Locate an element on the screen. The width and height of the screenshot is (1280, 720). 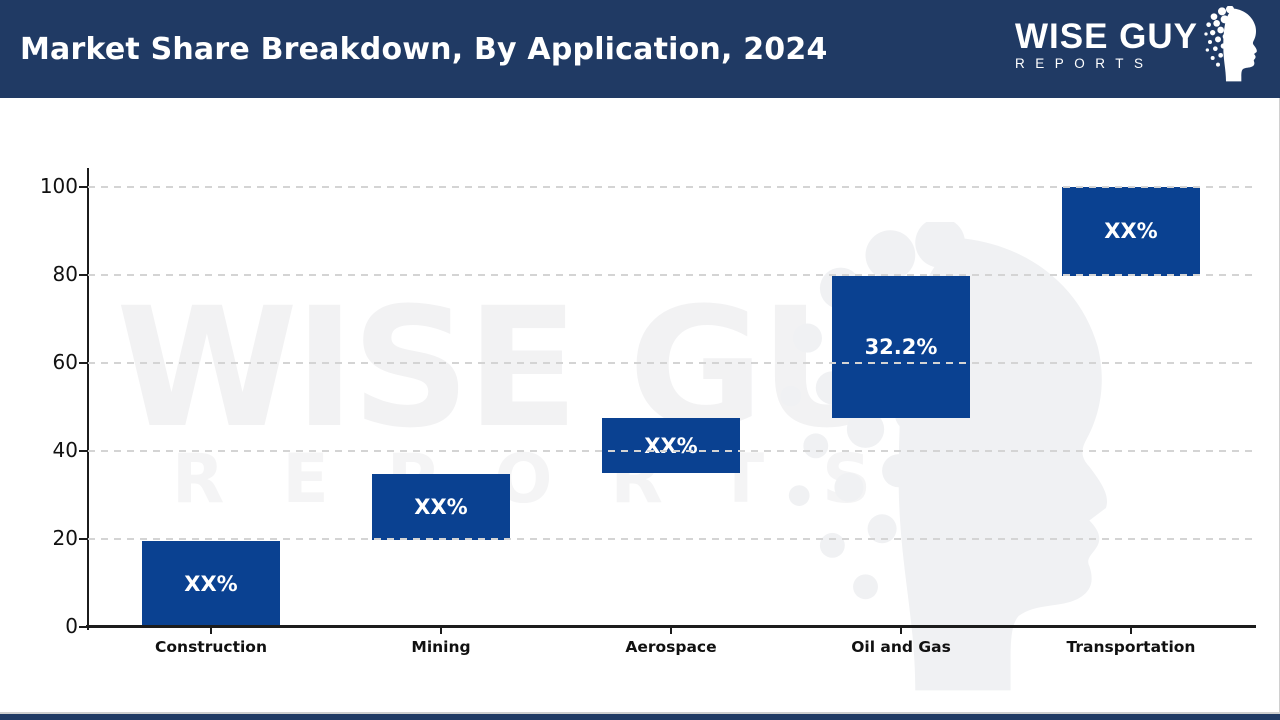
bar-mining: XX% is located at coordinates (441, 506).